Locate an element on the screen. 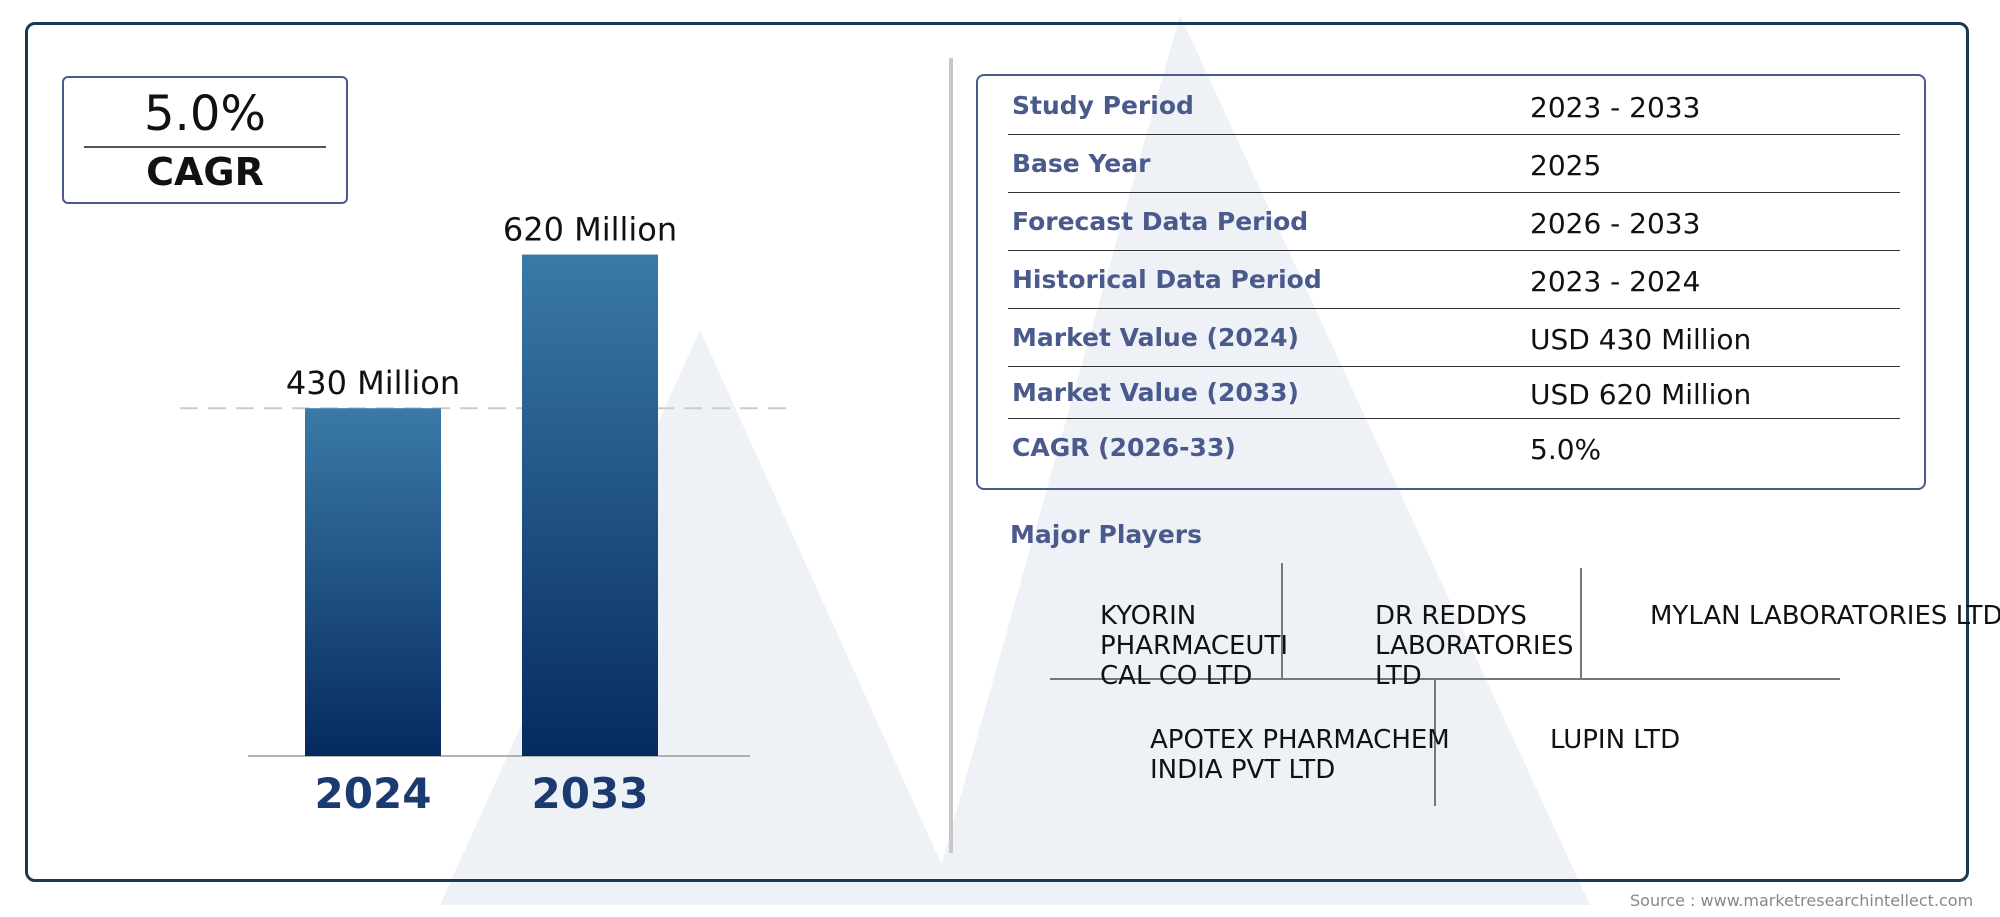  row-label: Study Period is located at coordinates (1103, 105).